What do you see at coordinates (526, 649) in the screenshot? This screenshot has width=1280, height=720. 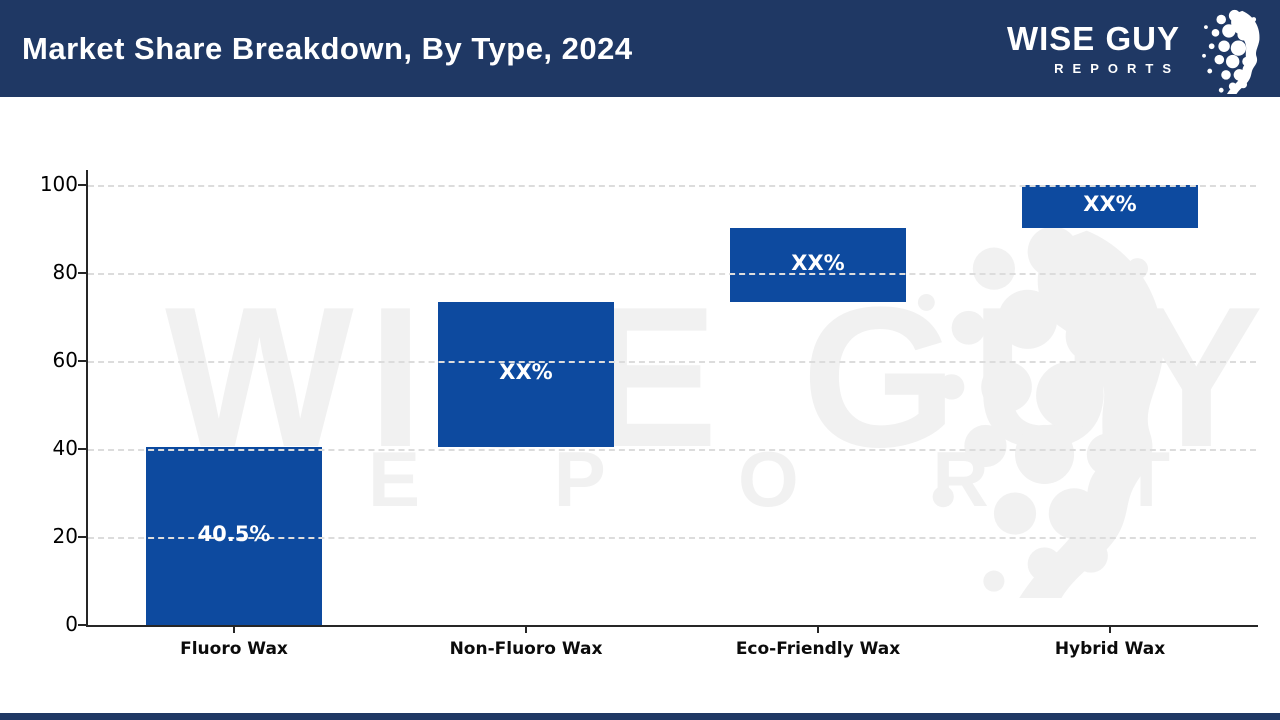 I see `category-label: Non-Fluoro Wax` at bounding box center [526, 649].